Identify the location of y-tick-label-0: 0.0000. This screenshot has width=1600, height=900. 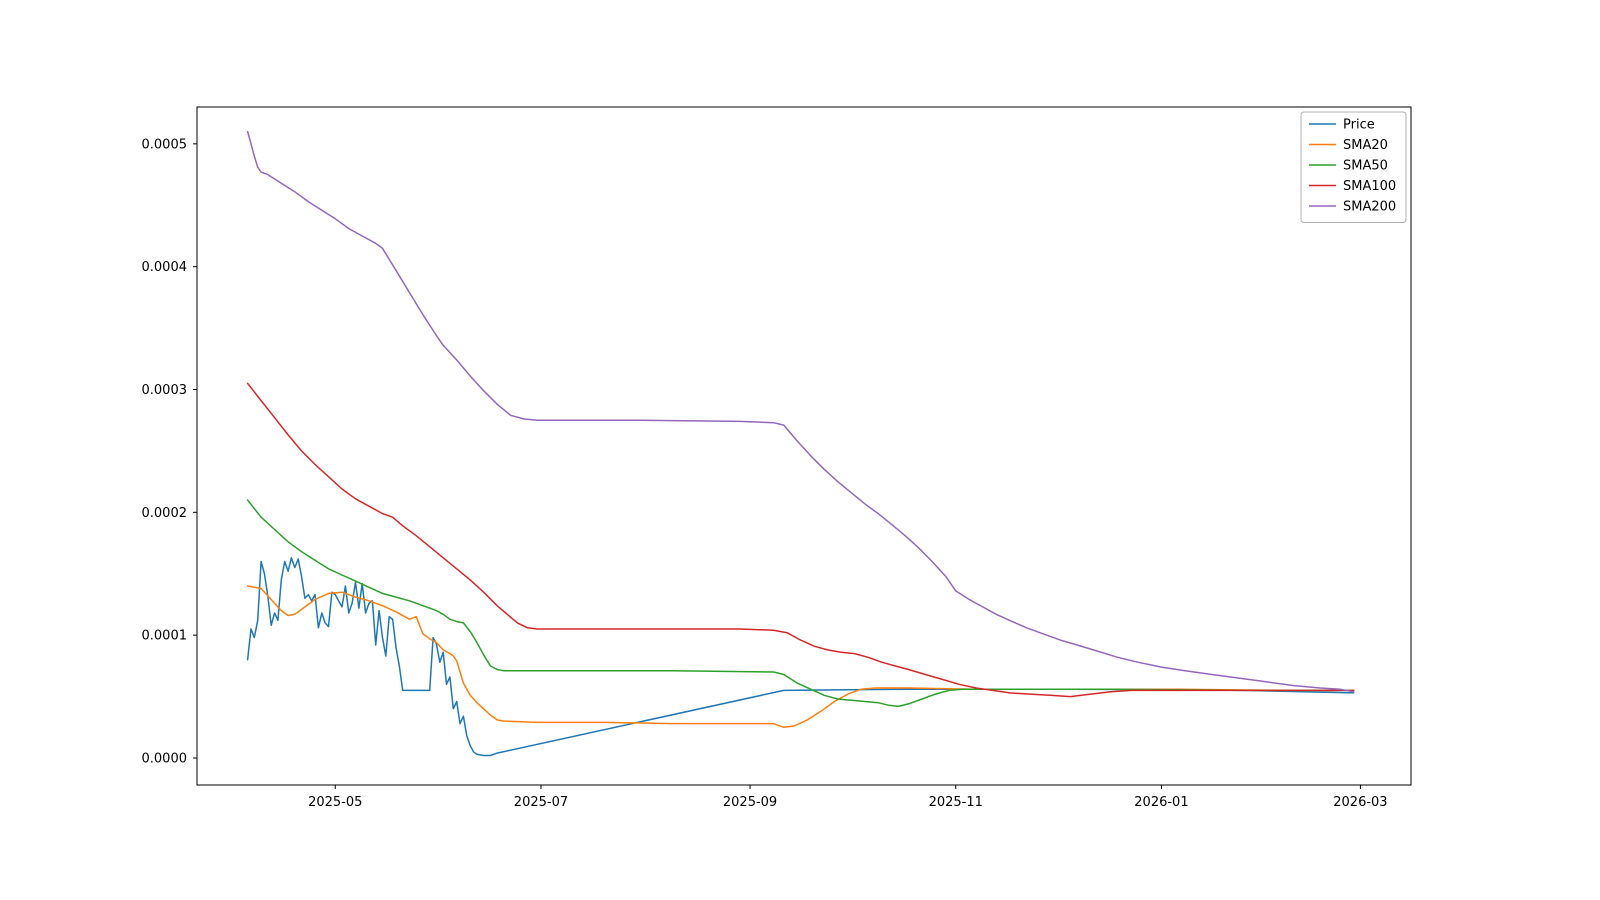
(165, 758).